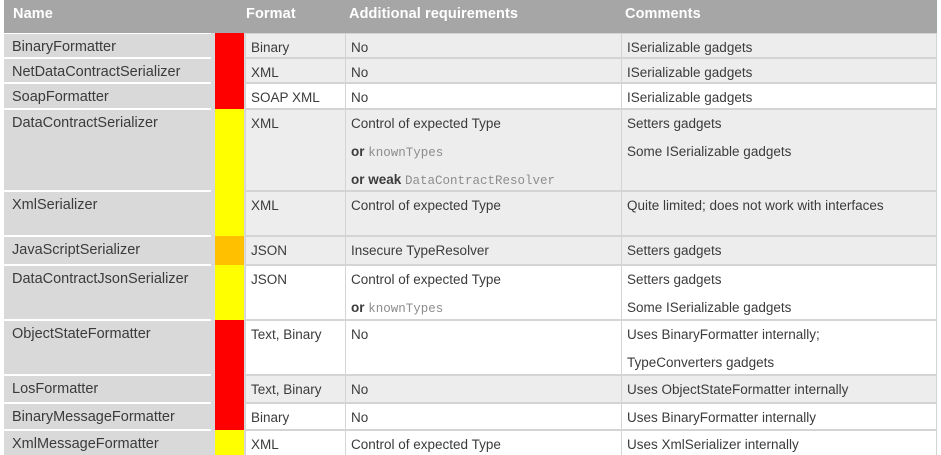 Image resolution: width=941 pixels, height=455 pixels. I want to click on risk-color-orange-icon, so click(229, 250).